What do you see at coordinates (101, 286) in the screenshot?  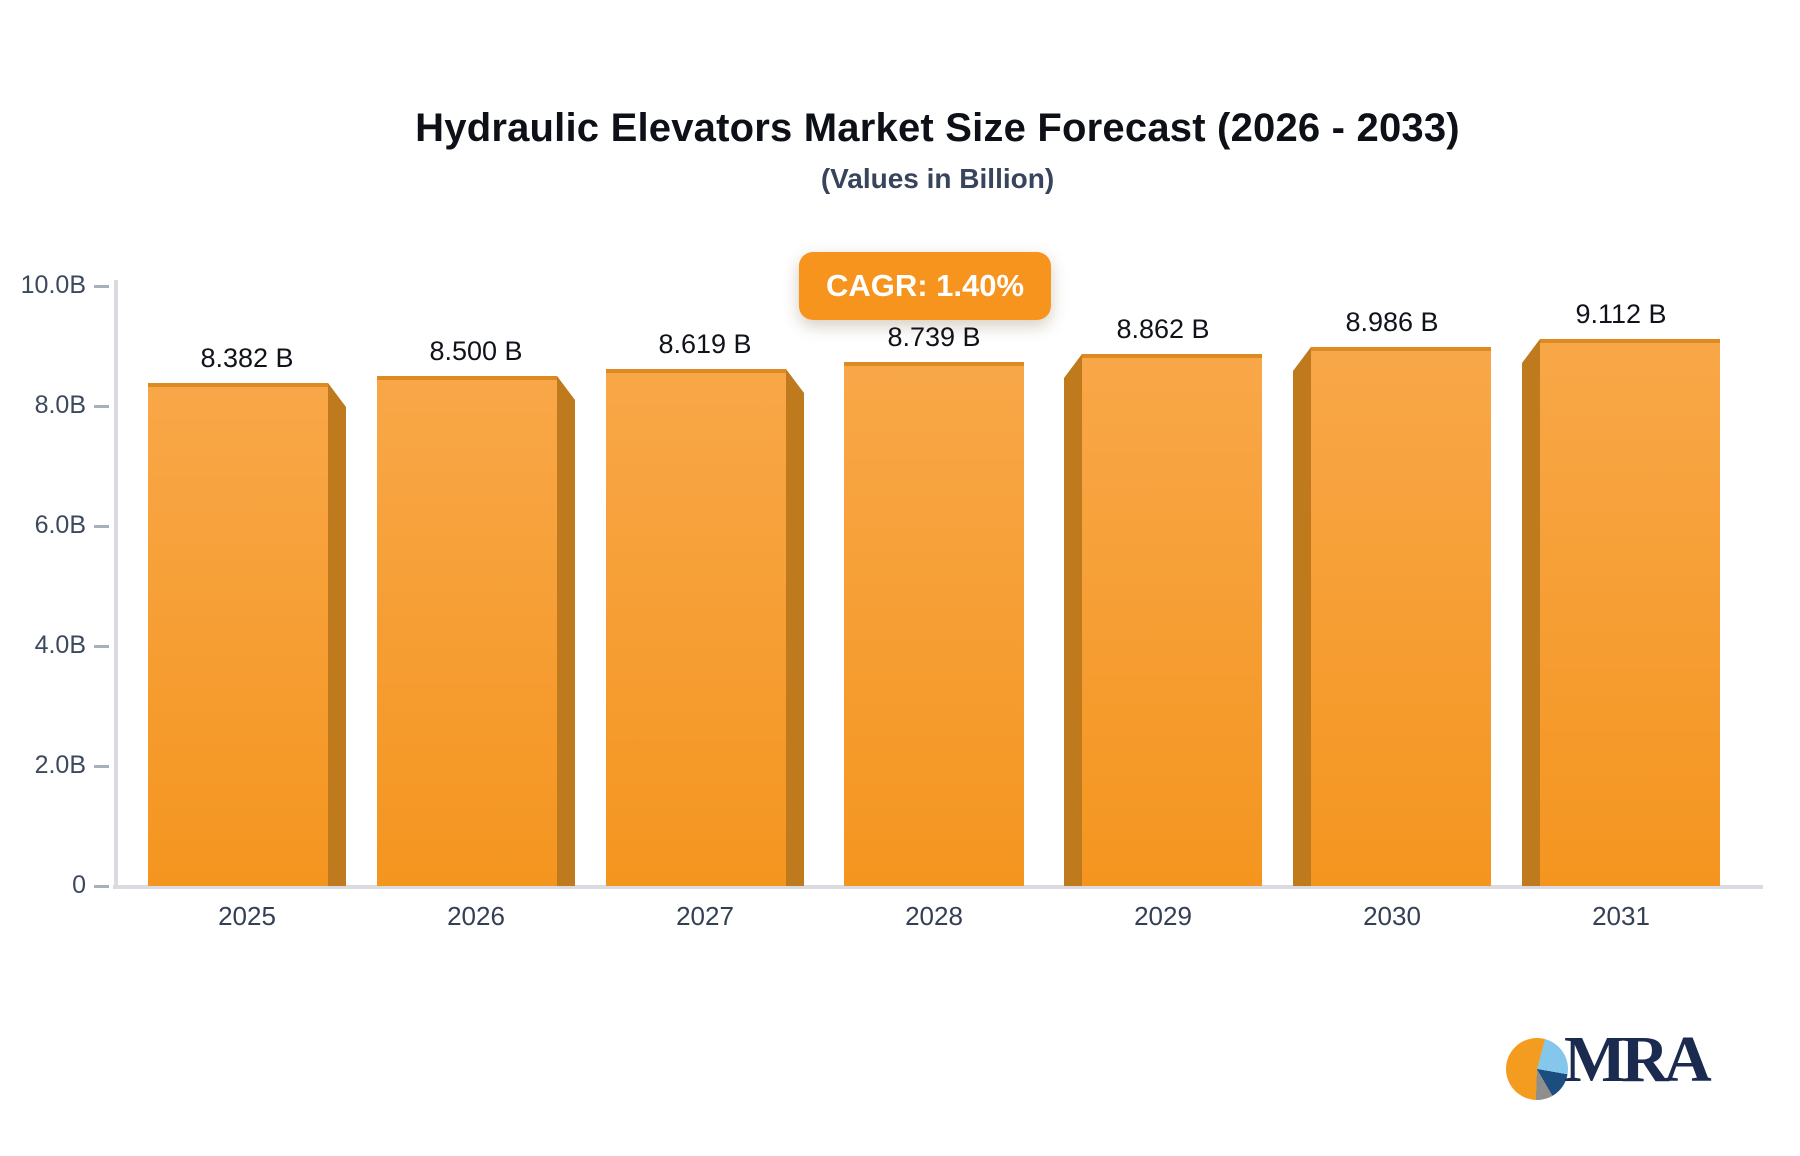 I see `y-tick-10.0B` at bounding box center [101, 286].